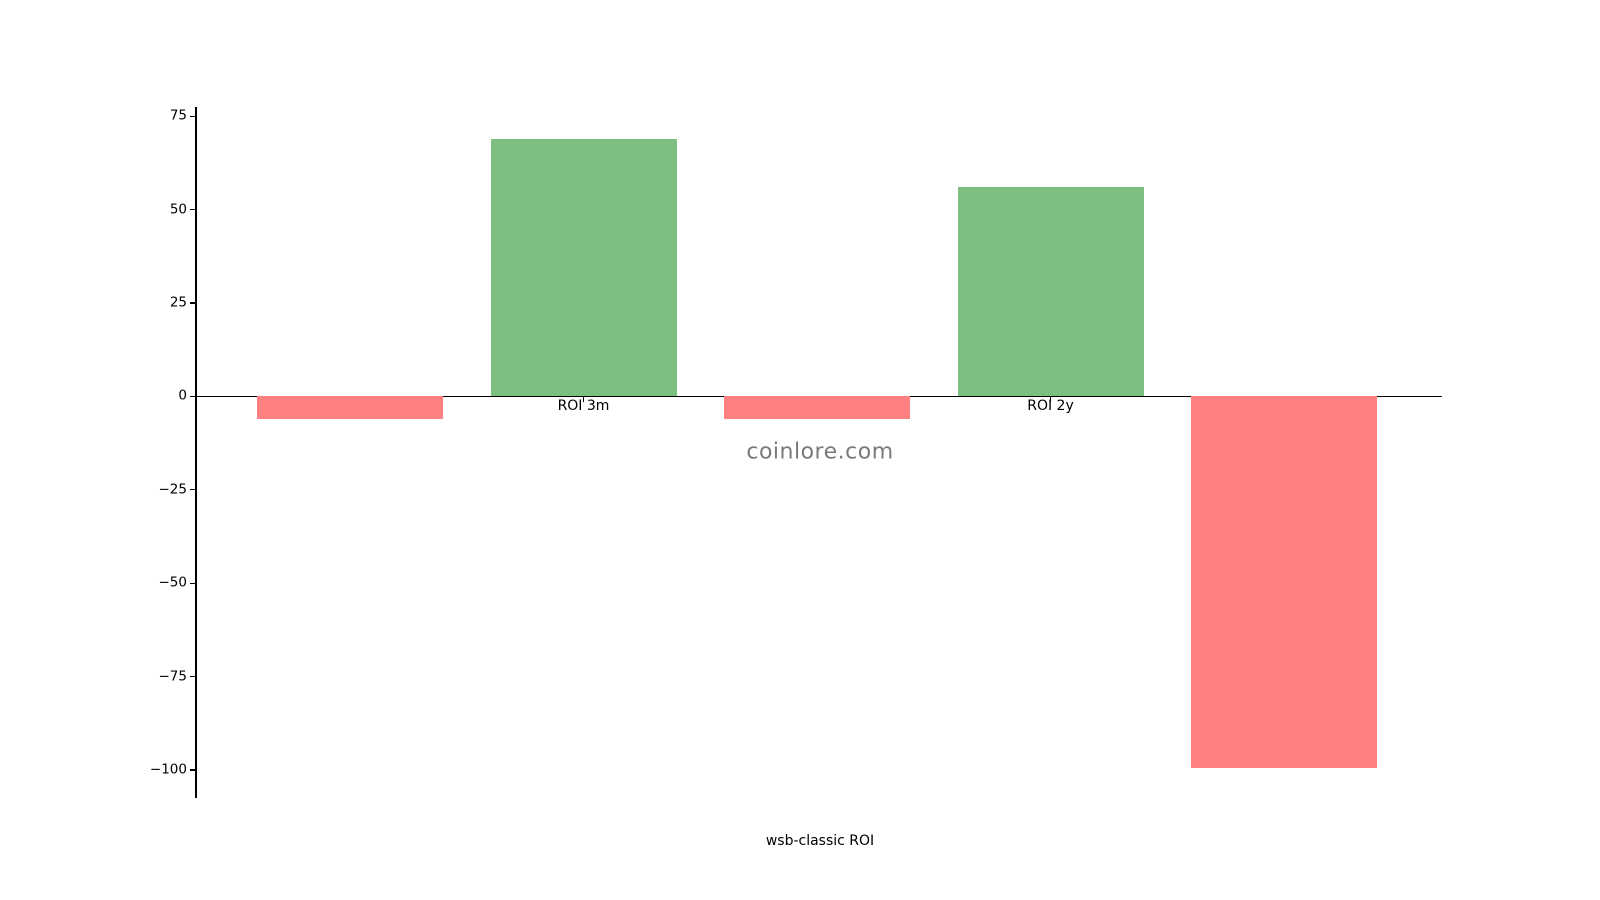  I want to click on y-tick-label: 75, so click(178, 115).